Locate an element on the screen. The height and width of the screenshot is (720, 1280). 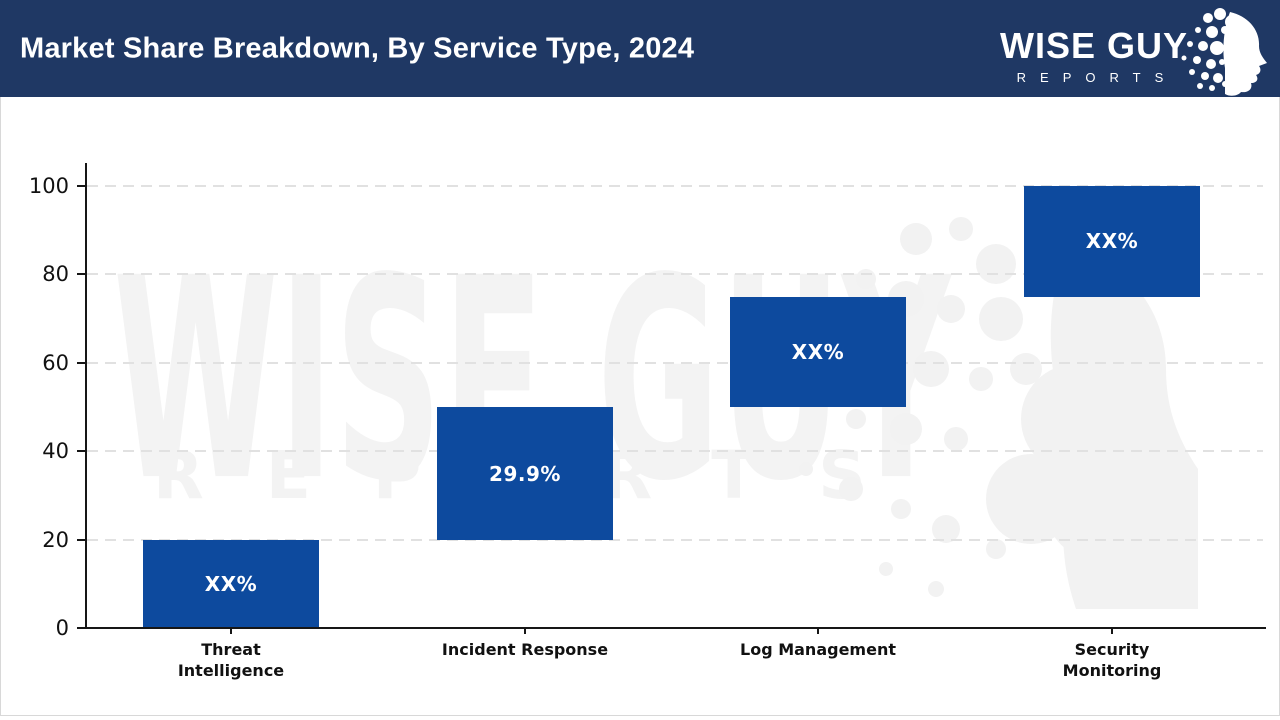
y-tick-label: 40 is located at coordinates (55, 451).